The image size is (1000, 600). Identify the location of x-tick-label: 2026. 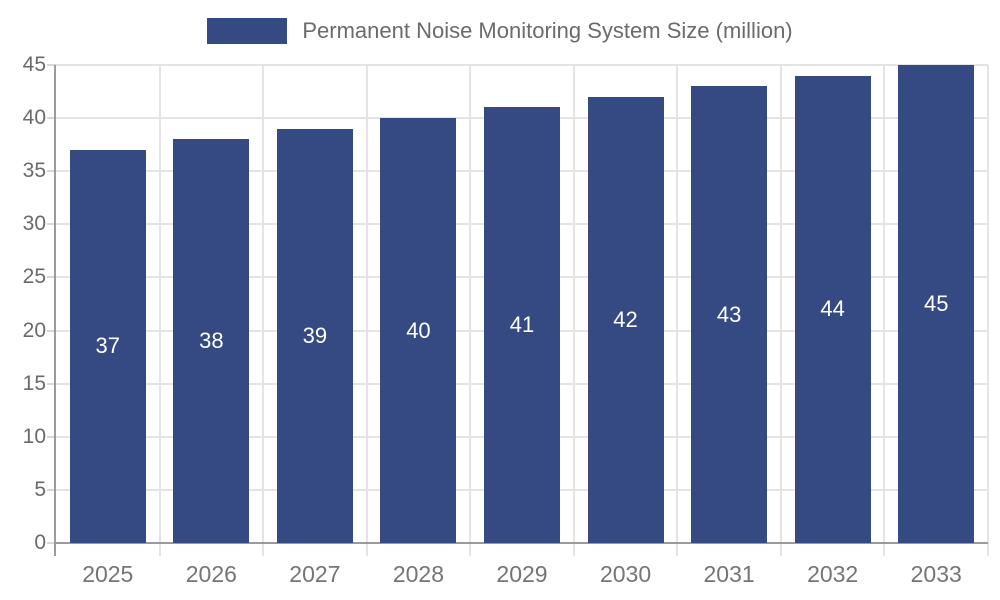
(211, 574).